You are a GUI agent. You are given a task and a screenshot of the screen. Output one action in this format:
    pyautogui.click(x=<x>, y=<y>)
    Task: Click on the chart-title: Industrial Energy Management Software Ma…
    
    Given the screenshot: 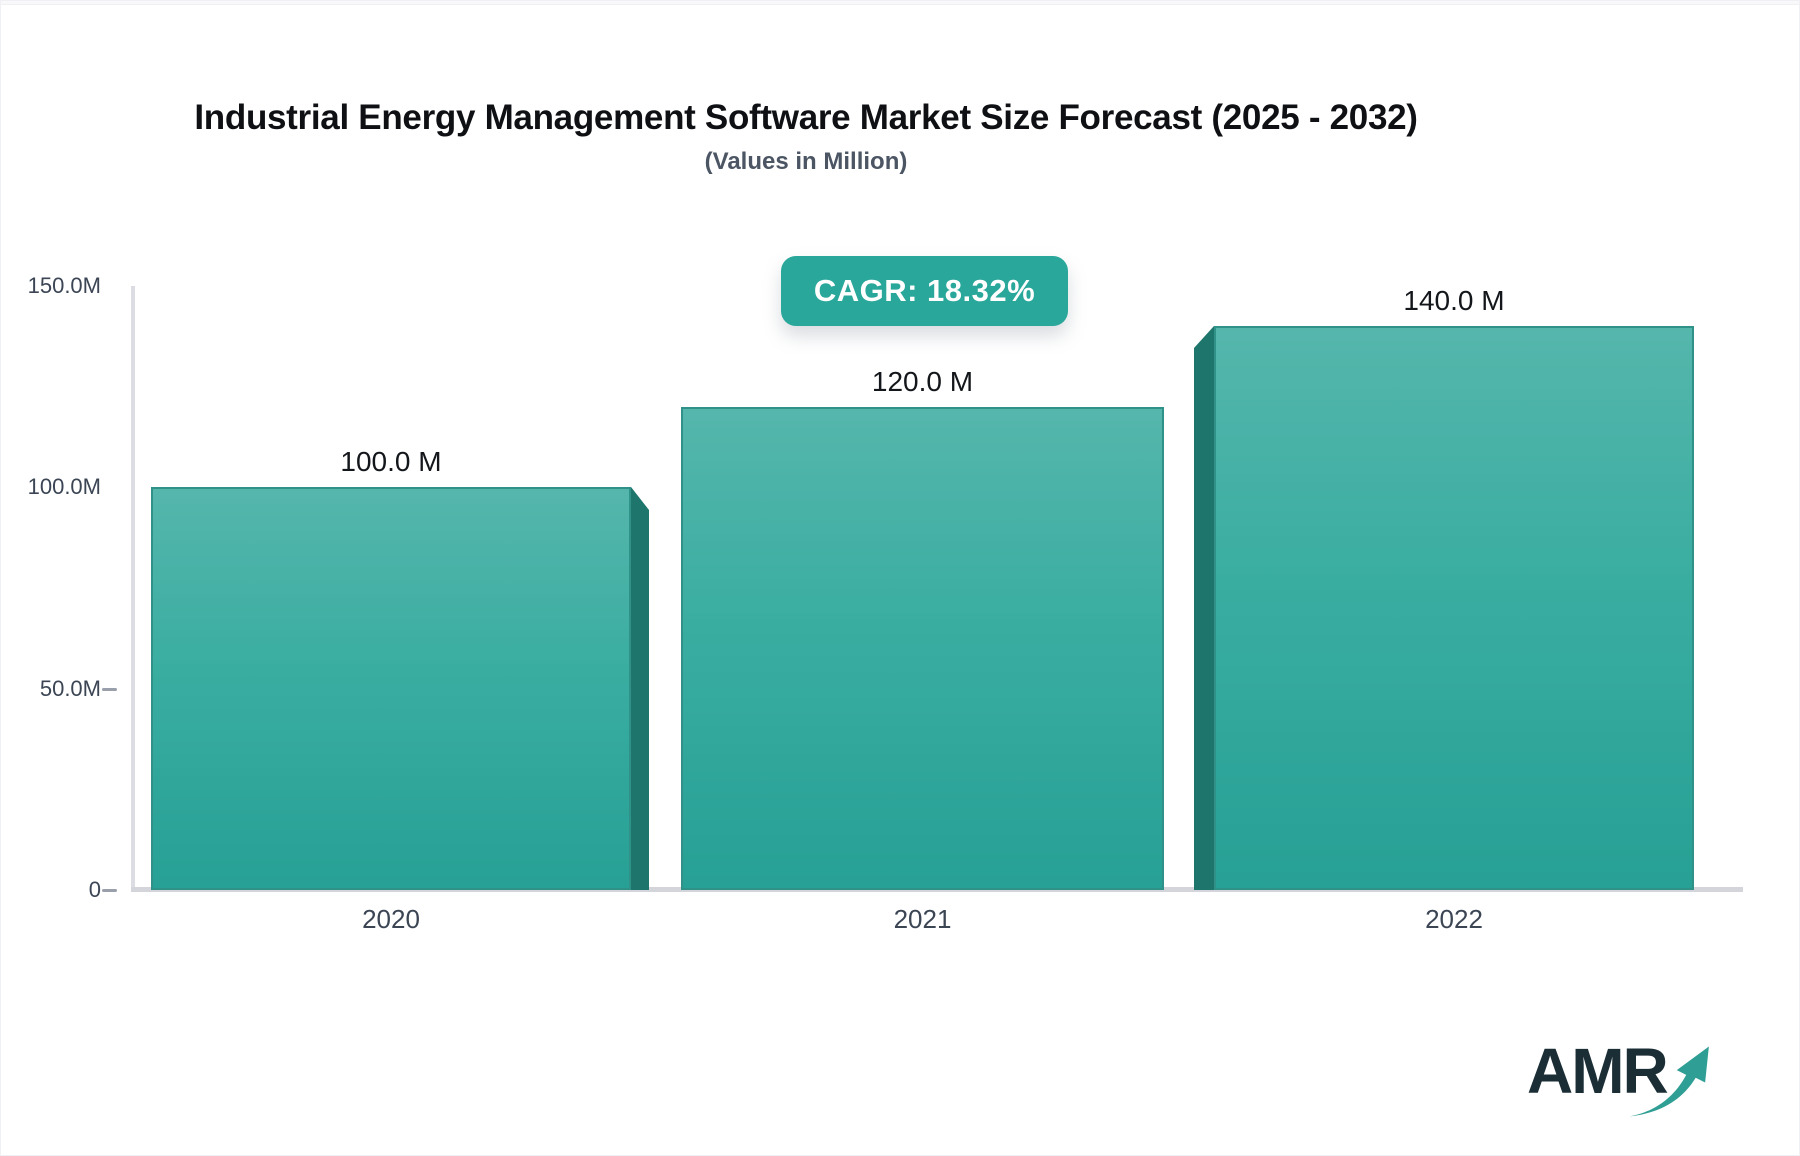 What is the action you would take?
    pyautogui.click(x=806, y=117)
    